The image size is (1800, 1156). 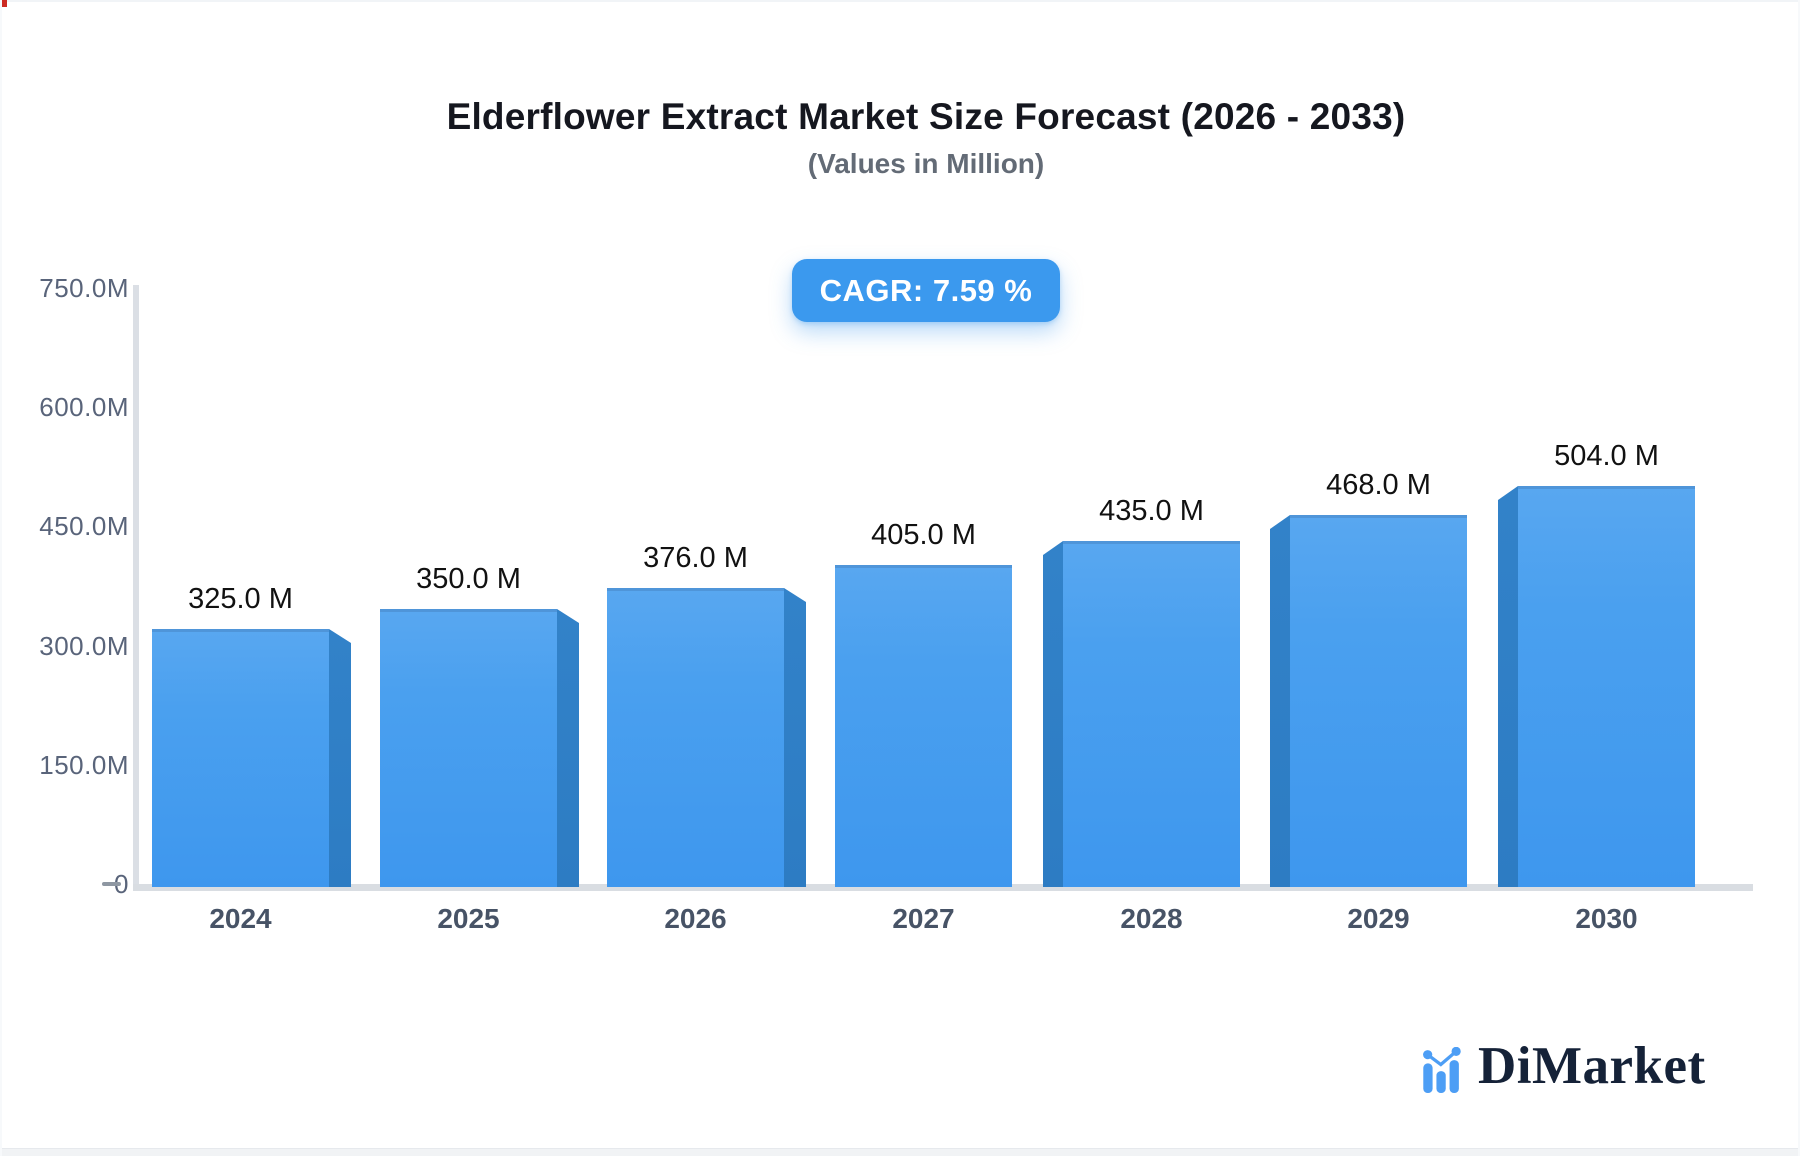 What do you see at coordinates (84, 764) in the screenshot?
I see `y-axis-tick-label: 150.0M` at bounding box center [84, 764].